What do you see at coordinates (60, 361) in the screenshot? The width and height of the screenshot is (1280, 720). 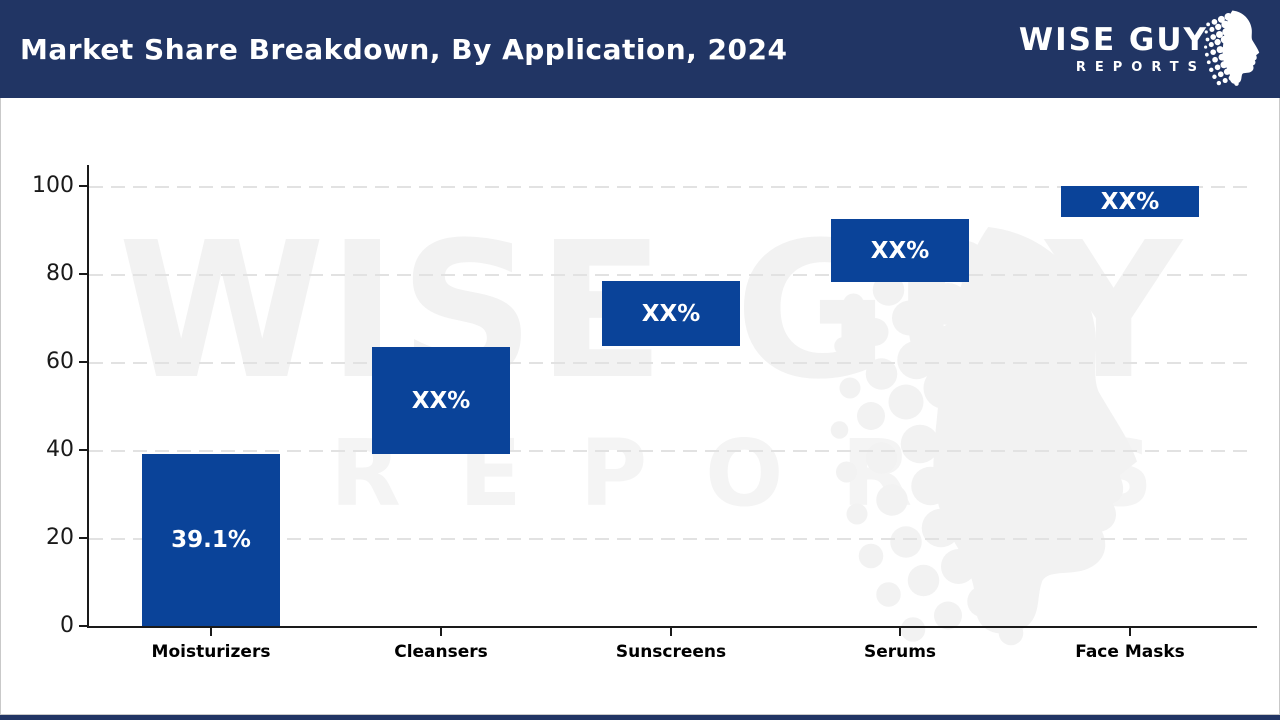 I see `y-tick-label-60: 60` at bounding box center [60, 361].